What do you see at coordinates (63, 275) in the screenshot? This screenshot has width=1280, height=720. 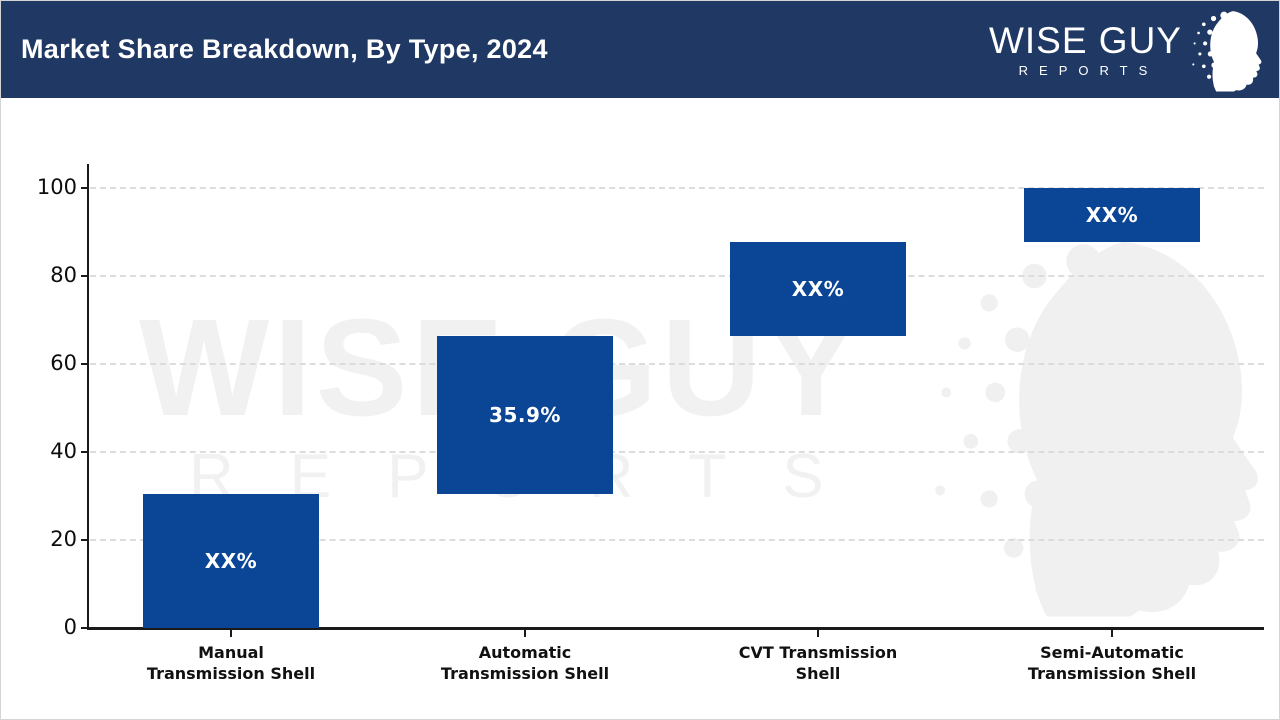 I see `y-tick-label: 80` at bounding box center [63, 275].